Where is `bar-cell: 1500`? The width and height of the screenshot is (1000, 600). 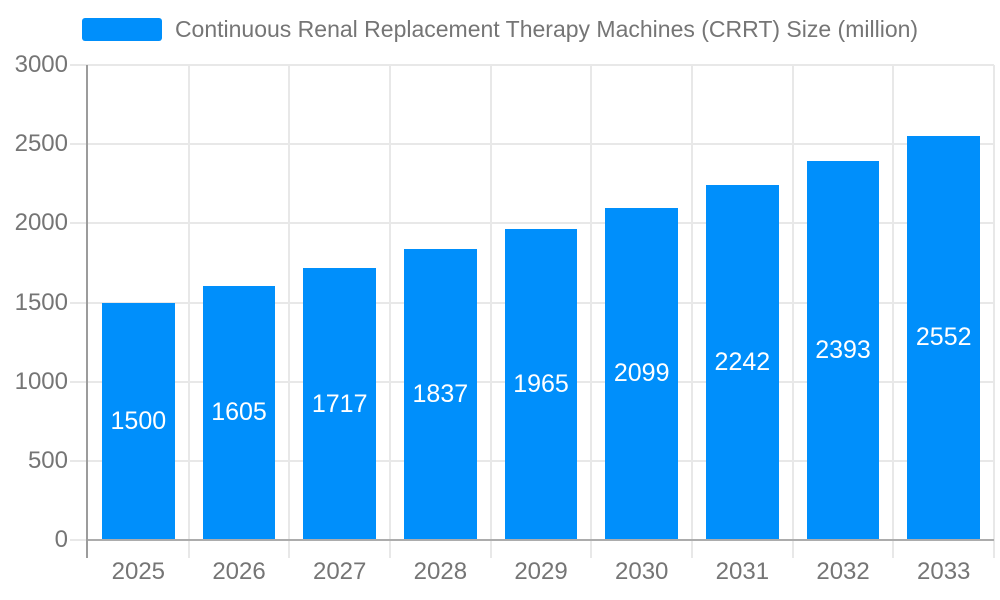
bar-cell: 1500 is located at coordinates (138, 302).